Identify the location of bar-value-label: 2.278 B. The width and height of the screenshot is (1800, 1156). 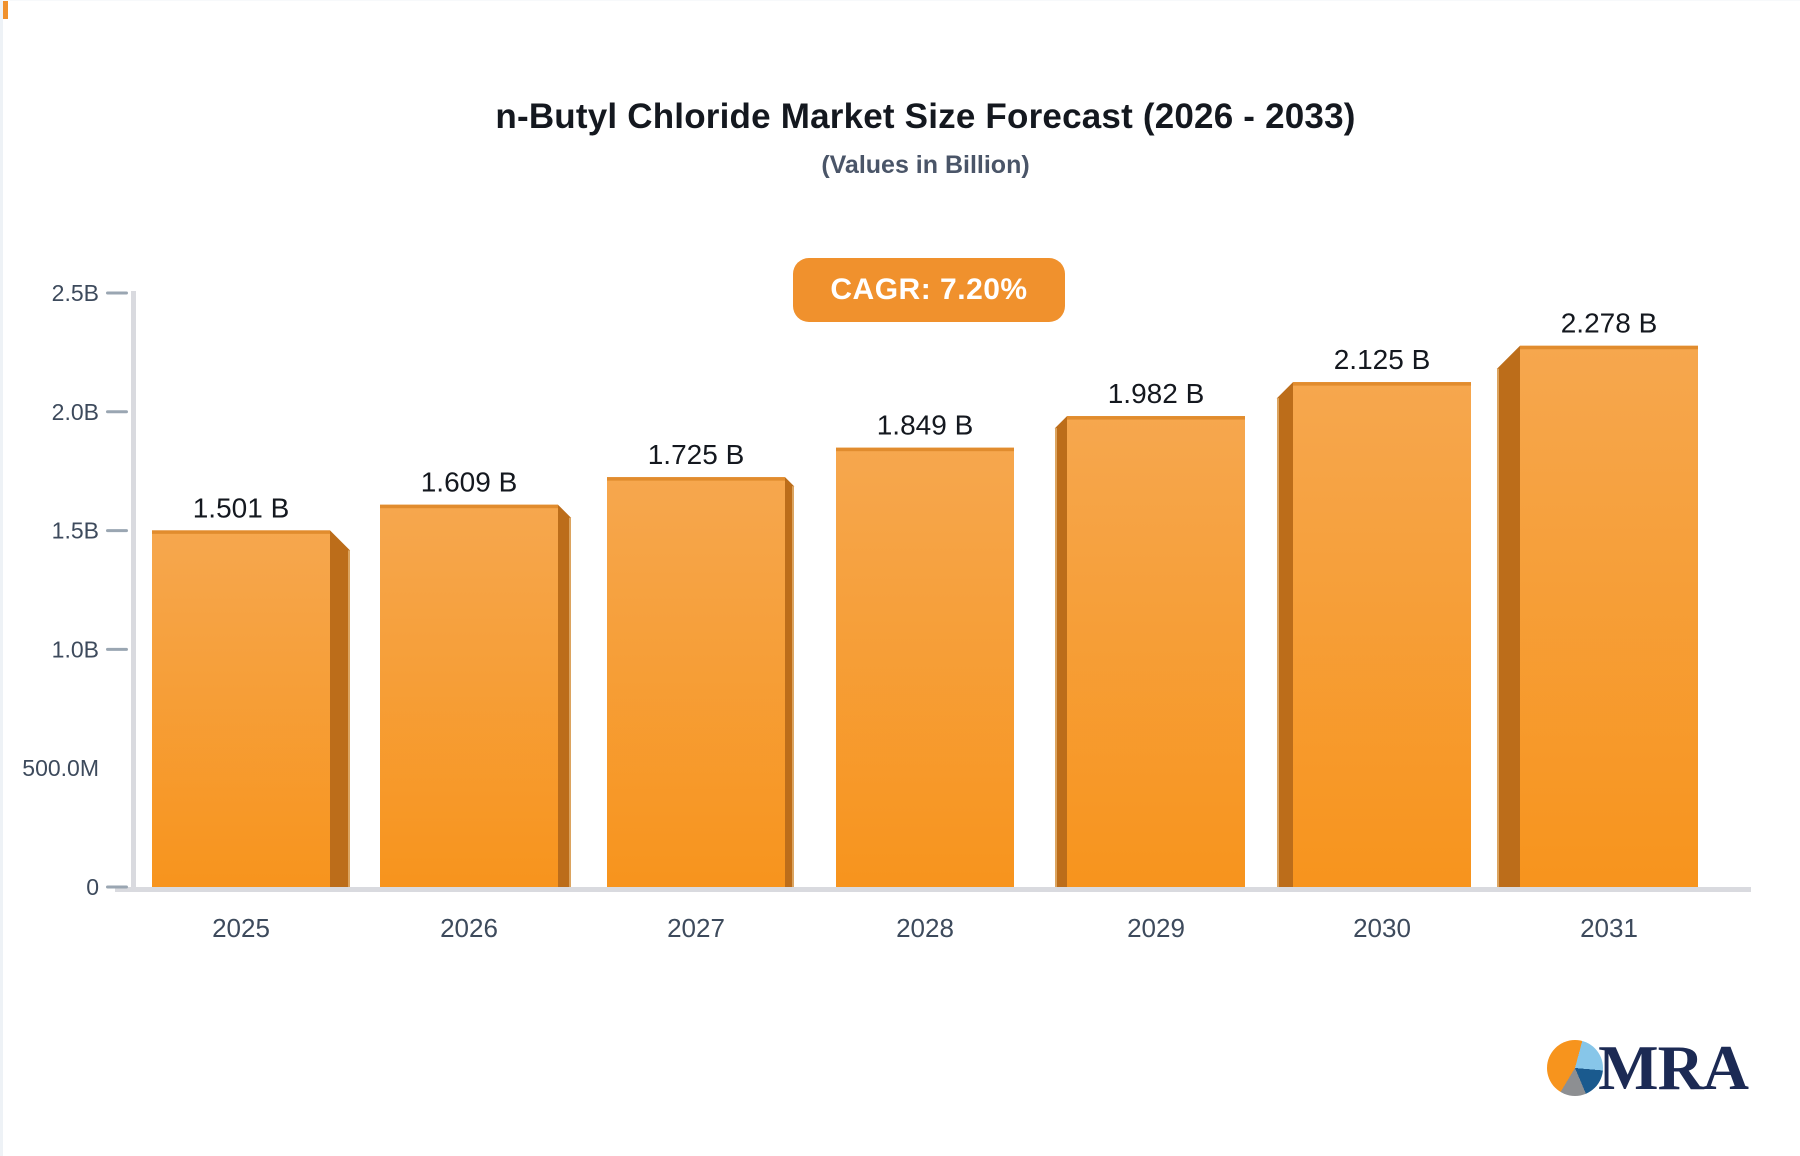
(1609, 323).